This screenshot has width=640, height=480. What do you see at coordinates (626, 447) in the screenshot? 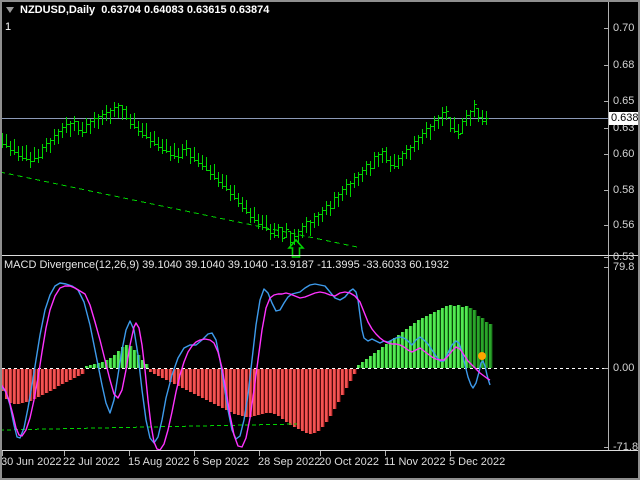
I see `indicator-scale-label: -71.8` at bounding box center [626, 447].